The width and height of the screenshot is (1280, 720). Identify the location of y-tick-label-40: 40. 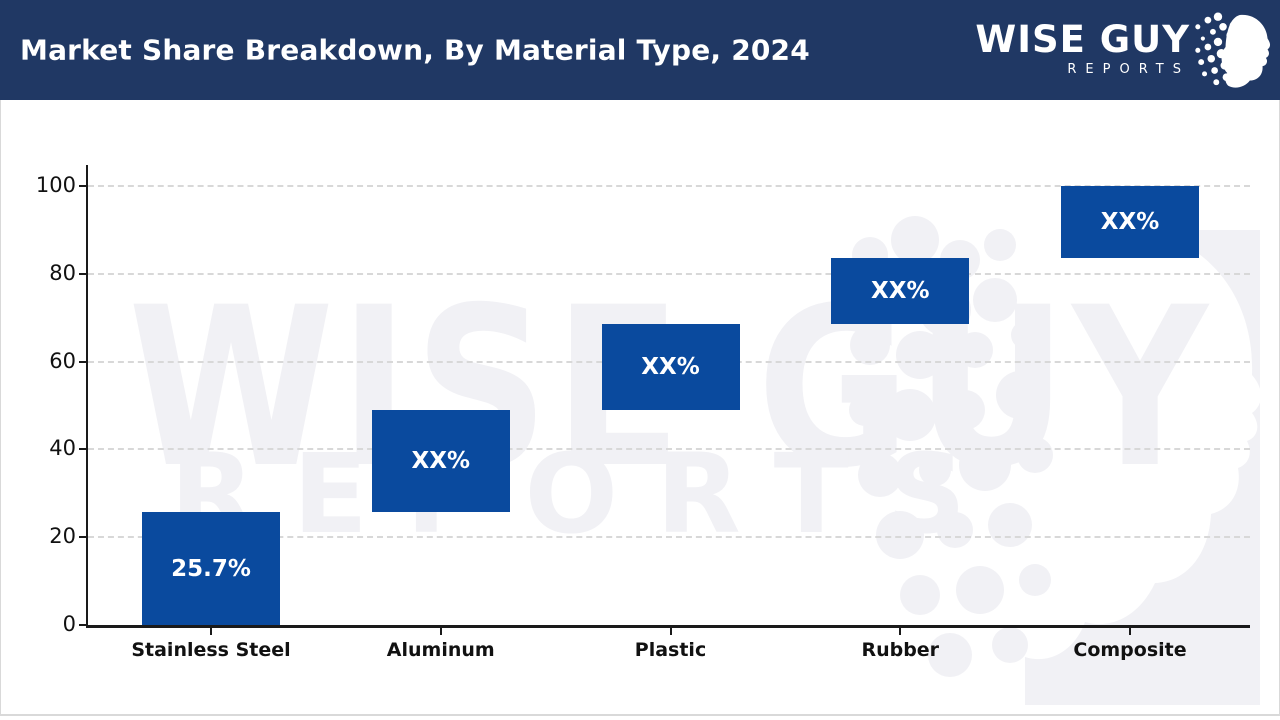
(62, 448).